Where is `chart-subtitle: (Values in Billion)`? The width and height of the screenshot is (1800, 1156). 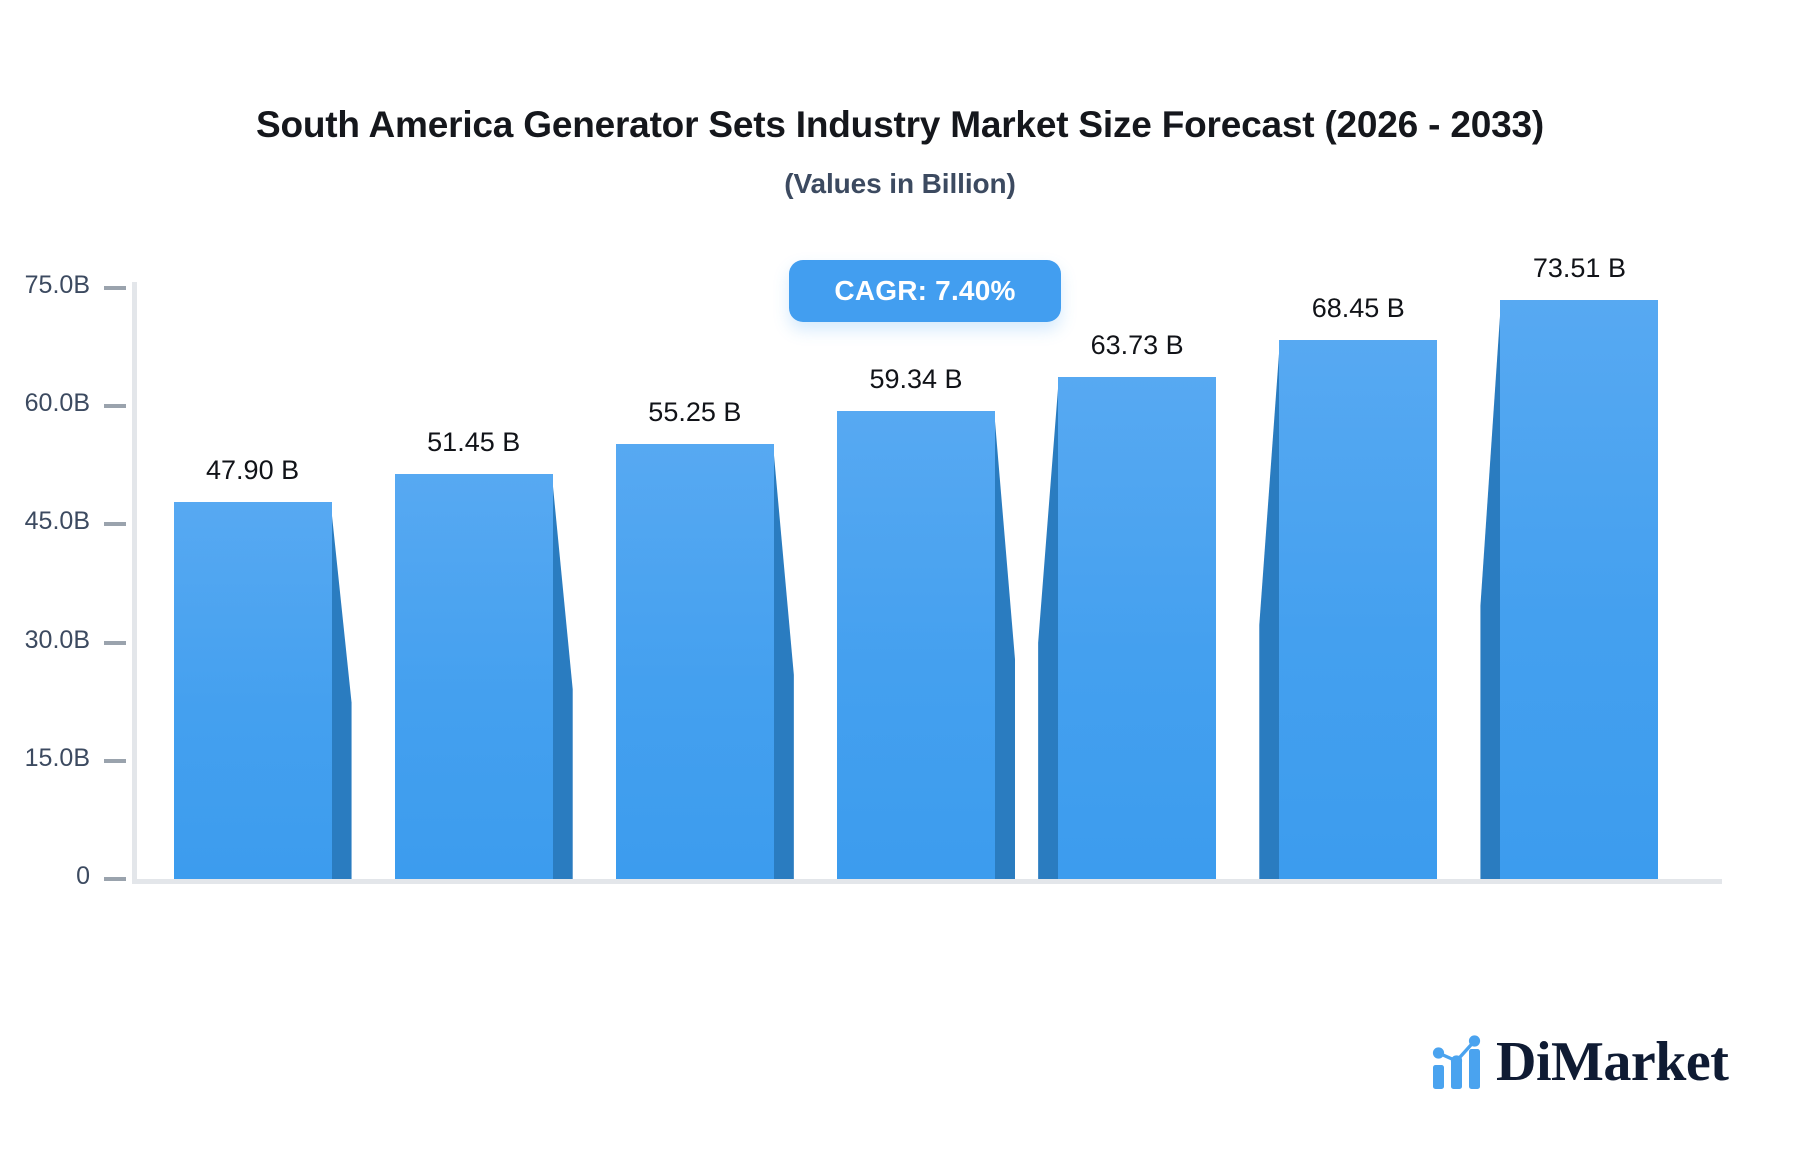 chart-subtitle: (Values in Billion) is located at coordinates (900, 183).